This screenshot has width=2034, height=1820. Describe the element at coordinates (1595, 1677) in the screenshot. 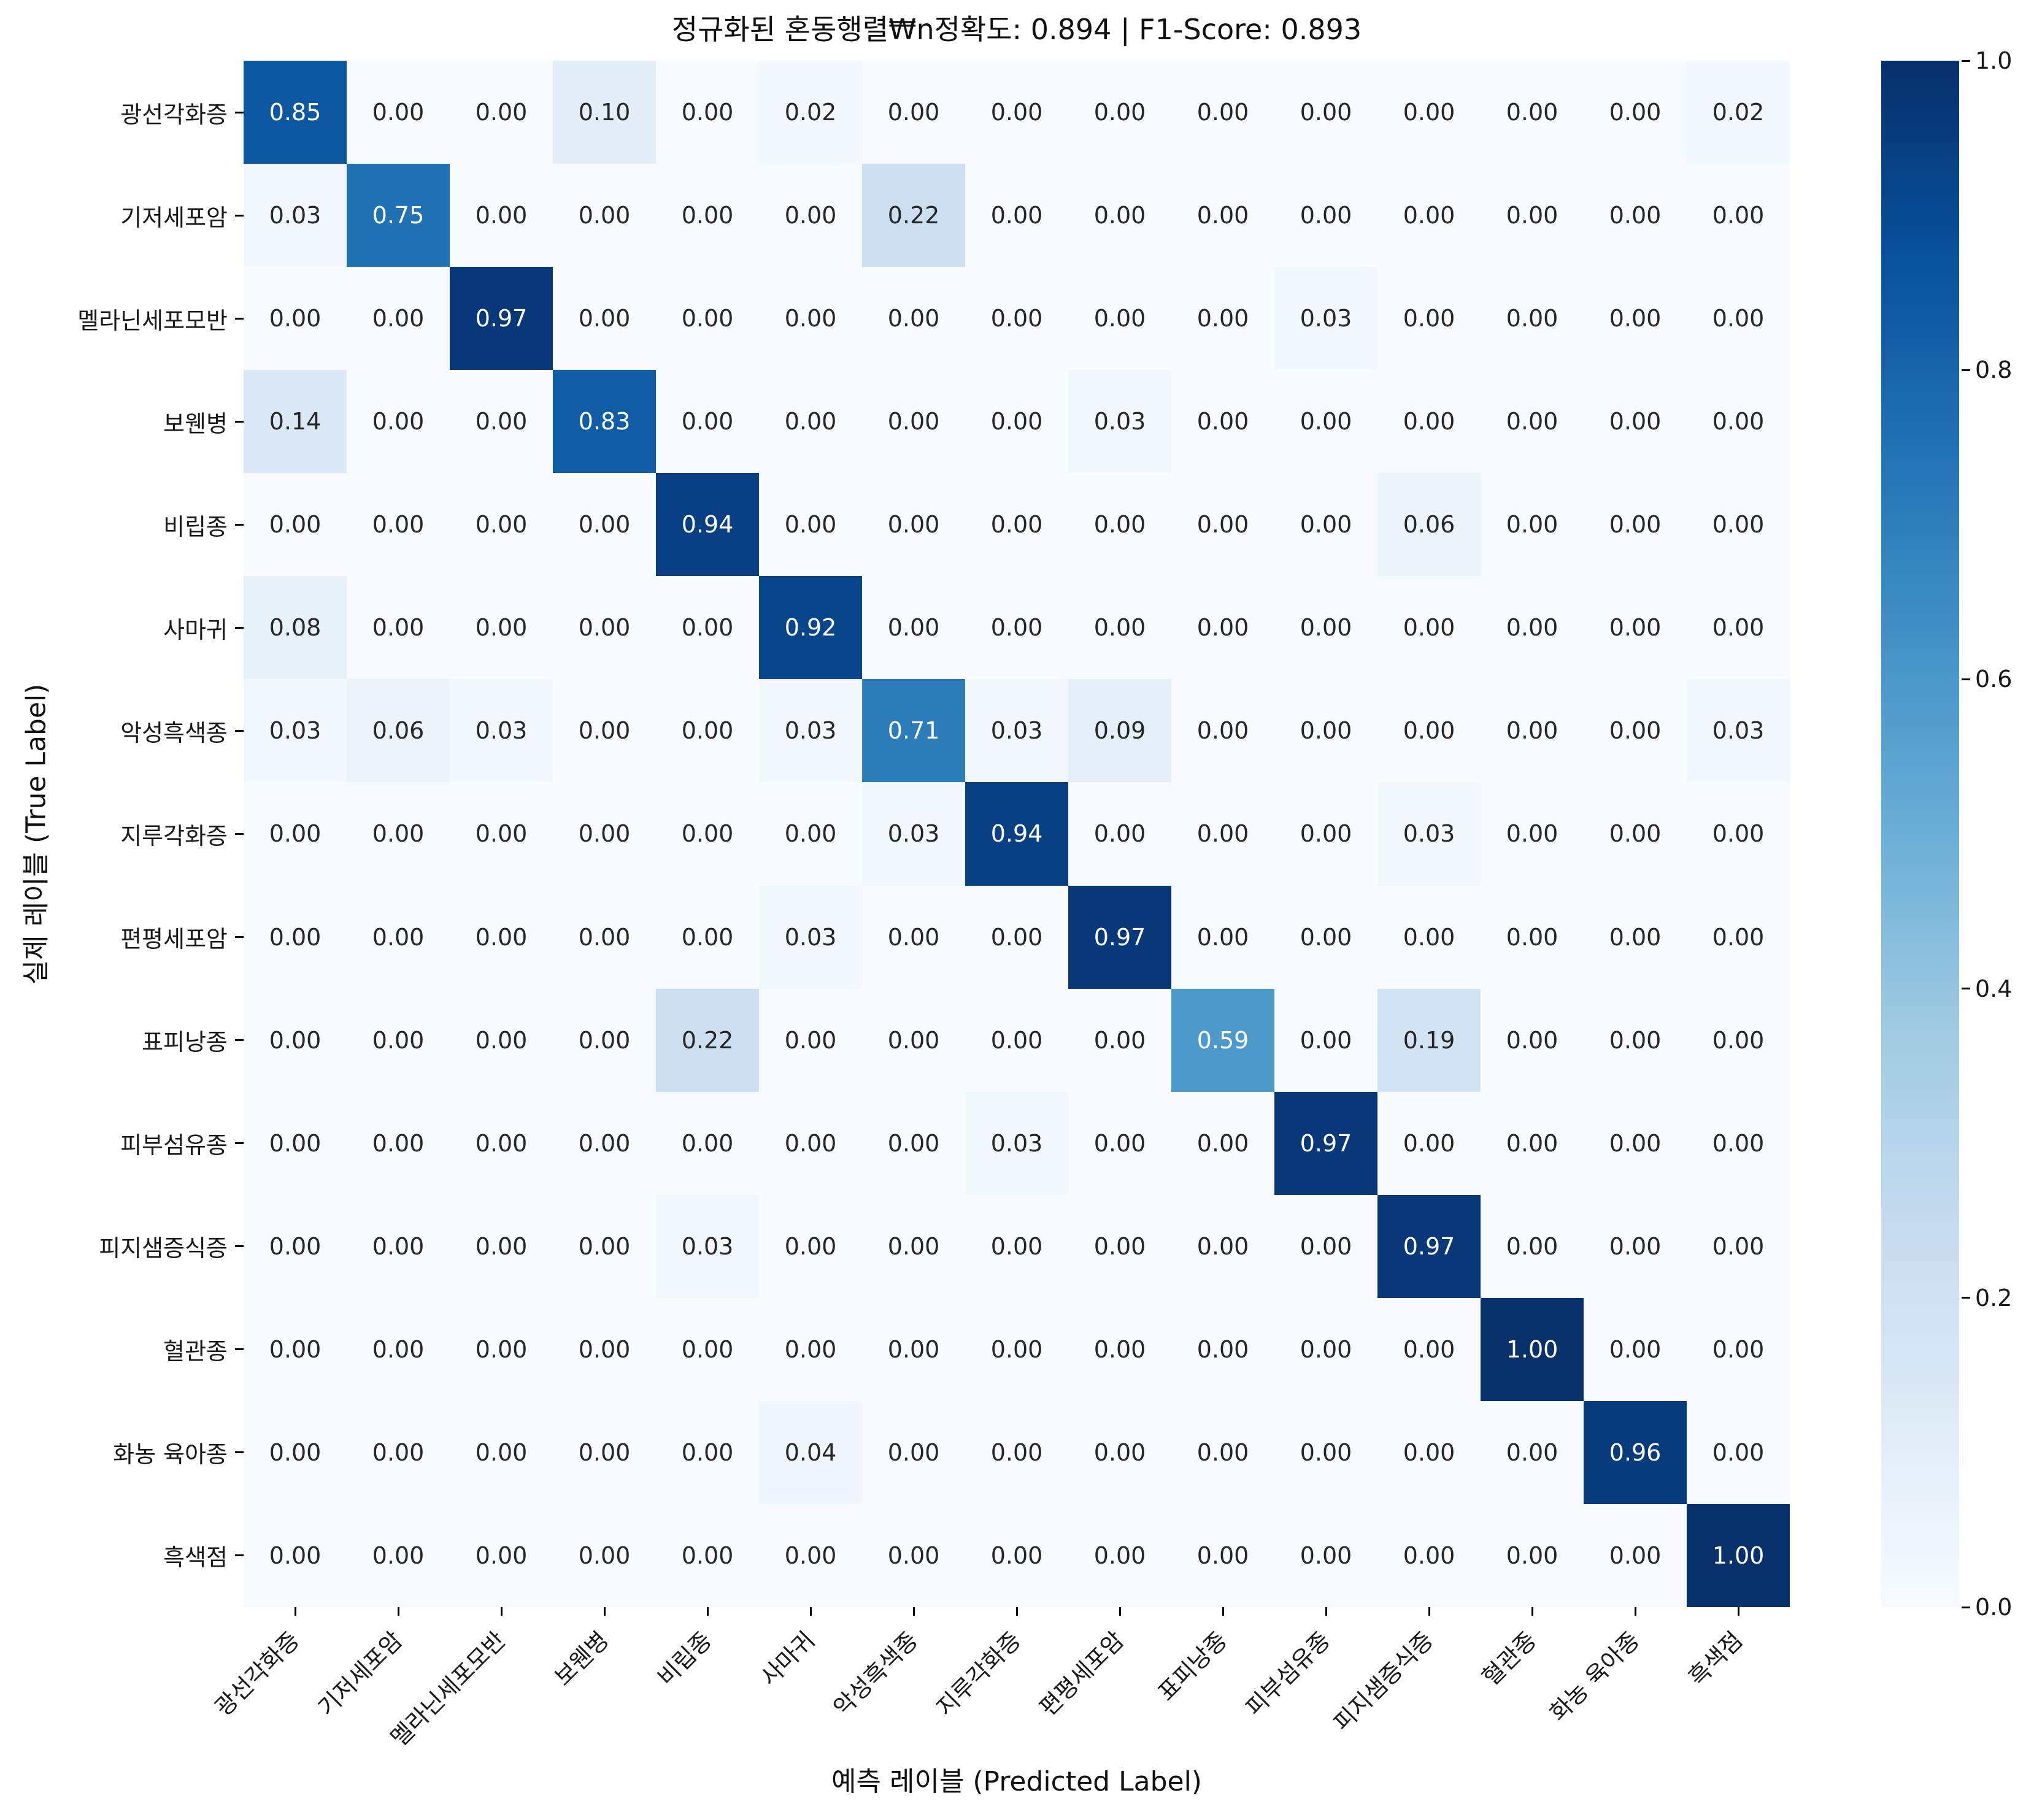

I see `x-tick-label: 화농 육아종` at that location.